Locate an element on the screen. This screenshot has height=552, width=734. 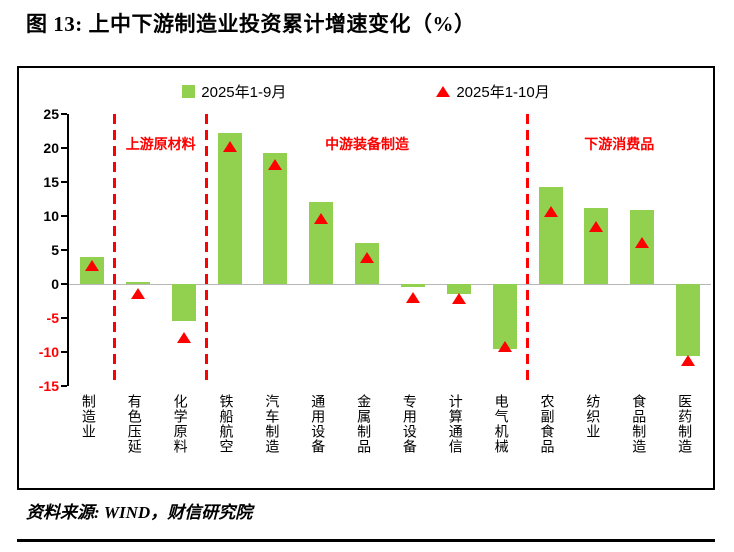
chart-title: 图 13: 上中下游制造业投资累计增速变化（%） is located at coordinates (251, 24).